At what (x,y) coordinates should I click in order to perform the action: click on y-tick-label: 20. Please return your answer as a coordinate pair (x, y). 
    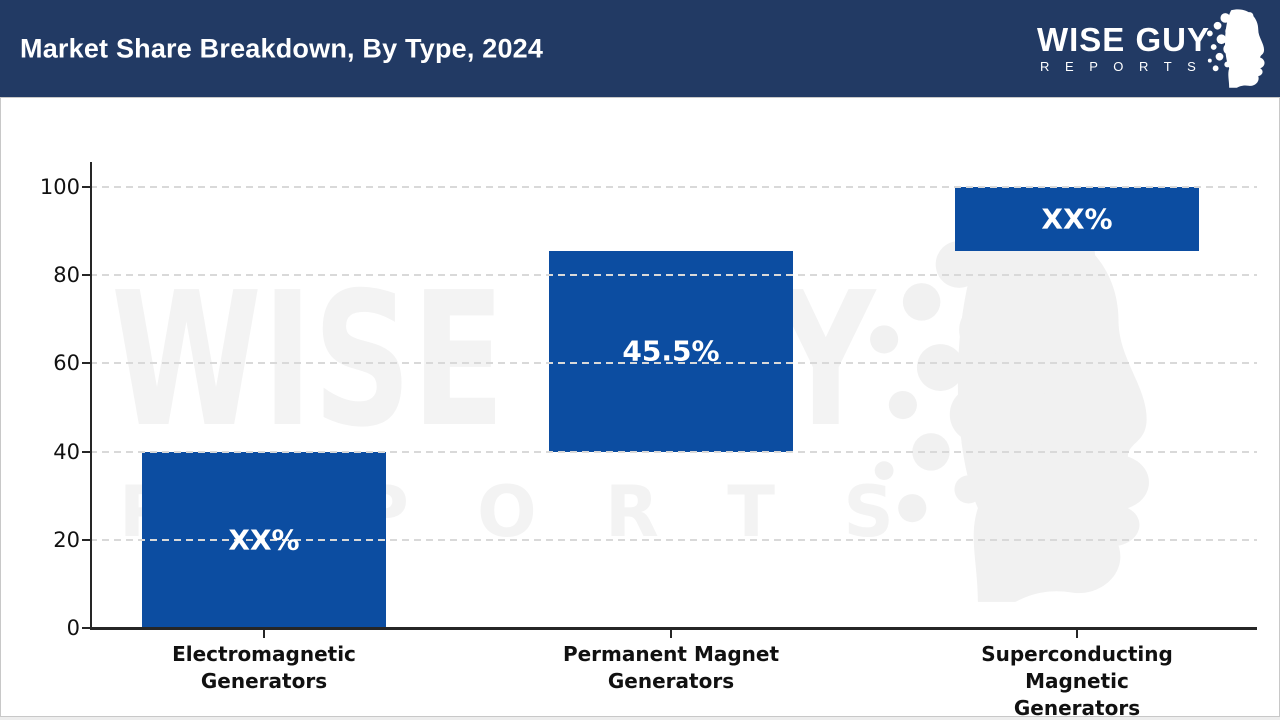
    Looking at the image, I should click on (66, 539).